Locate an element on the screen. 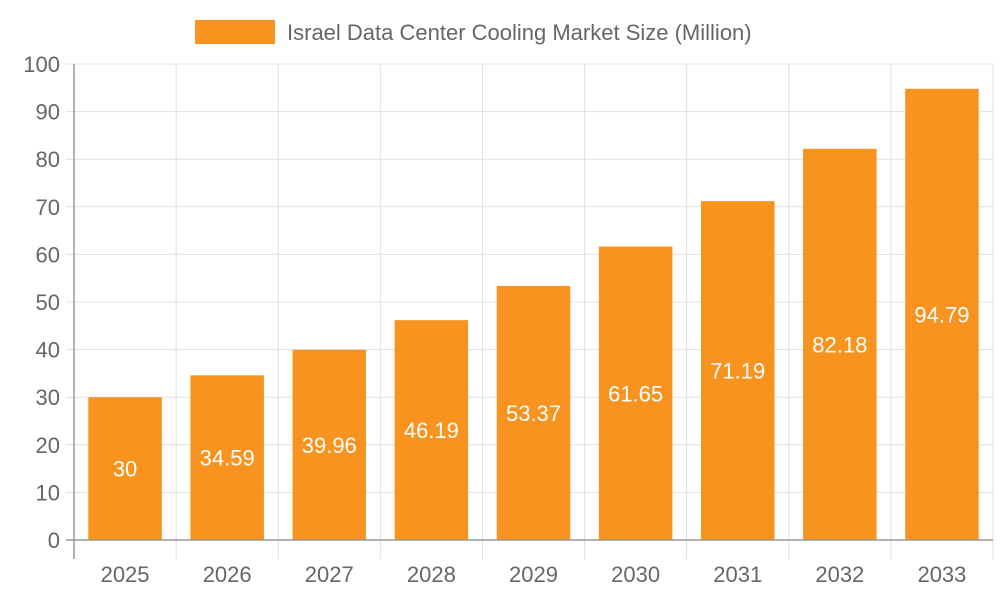 The width and height of the screenshot is (1000, 600). y-tick-label: 20 is located at coordinates (48, 445).